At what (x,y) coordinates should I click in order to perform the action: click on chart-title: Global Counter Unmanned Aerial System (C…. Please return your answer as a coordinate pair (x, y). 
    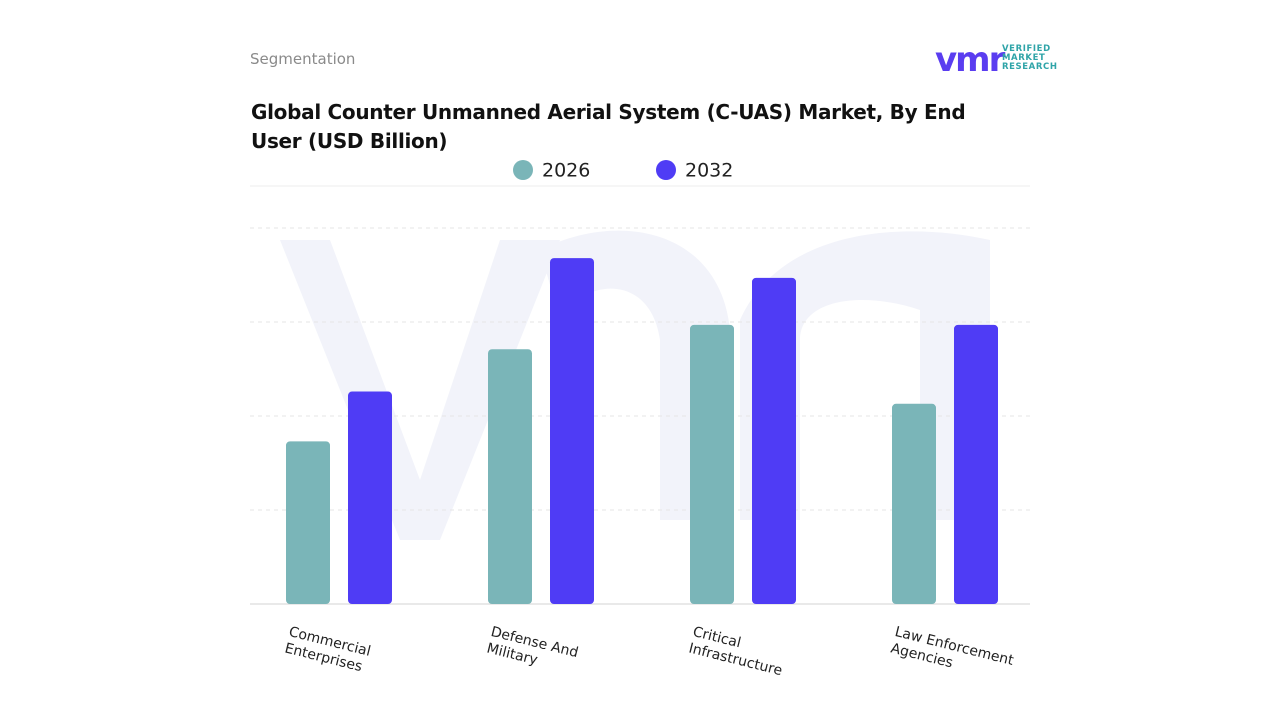
    Looking at the image, I should click on (608, 126).